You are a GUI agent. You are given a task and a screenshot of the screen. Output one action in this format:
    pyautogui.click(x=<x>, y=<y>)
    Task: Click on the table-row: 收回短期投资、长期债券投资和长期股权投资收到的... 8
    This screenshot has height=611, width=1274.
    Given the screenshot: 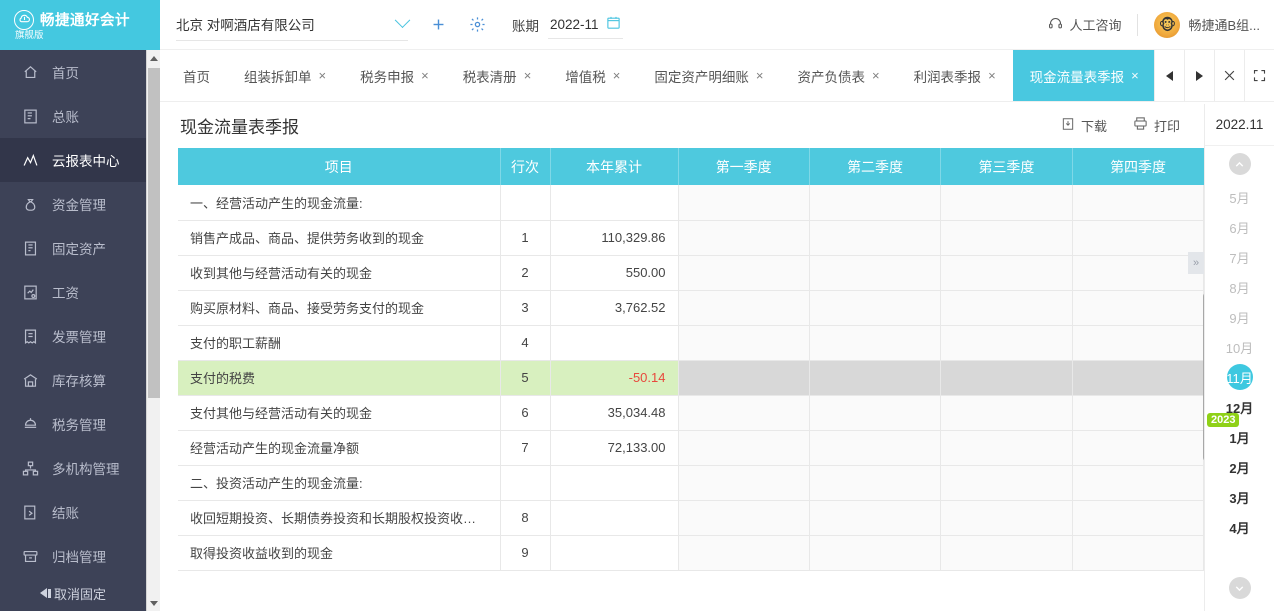 What is the action you would take?
    pyautogui.click(x=691, y=518)
    